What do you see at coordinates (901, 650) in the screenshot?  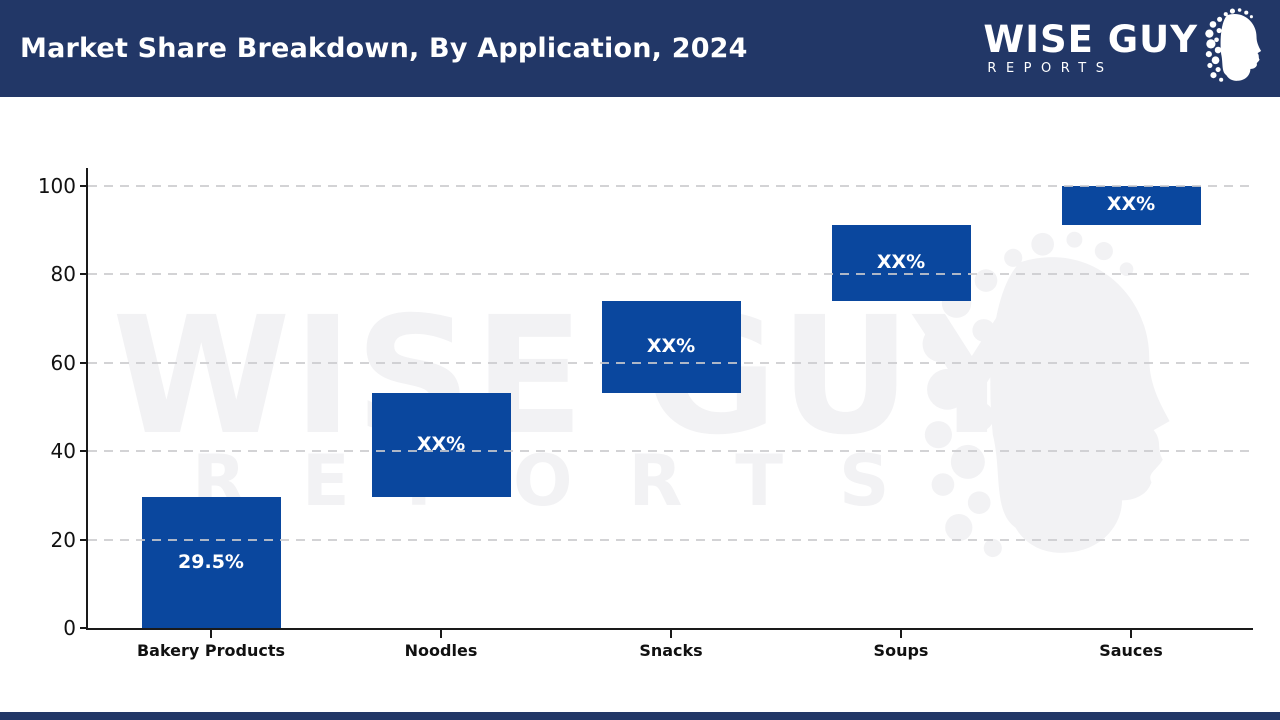 I see `x-axis-category-label: Soups` at bounding box center [901, 650].